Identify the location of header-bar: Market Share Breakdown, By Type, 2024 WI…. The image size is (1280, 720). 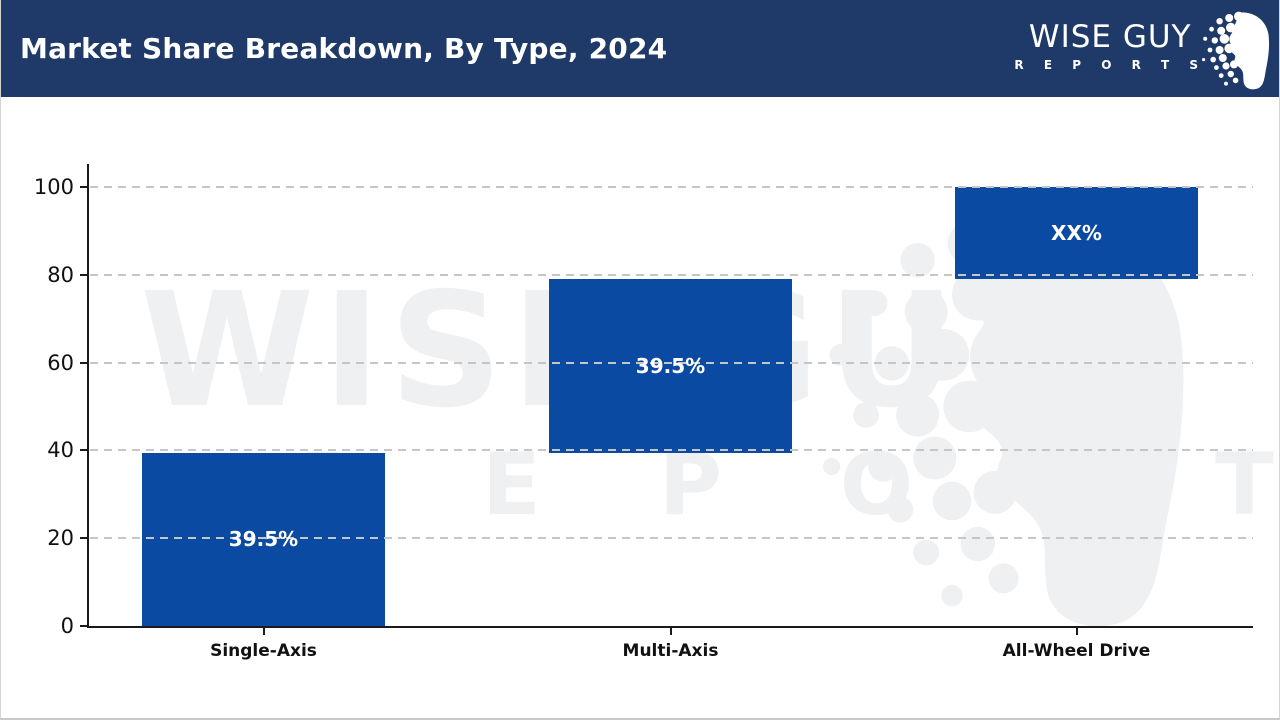
(640, 48).